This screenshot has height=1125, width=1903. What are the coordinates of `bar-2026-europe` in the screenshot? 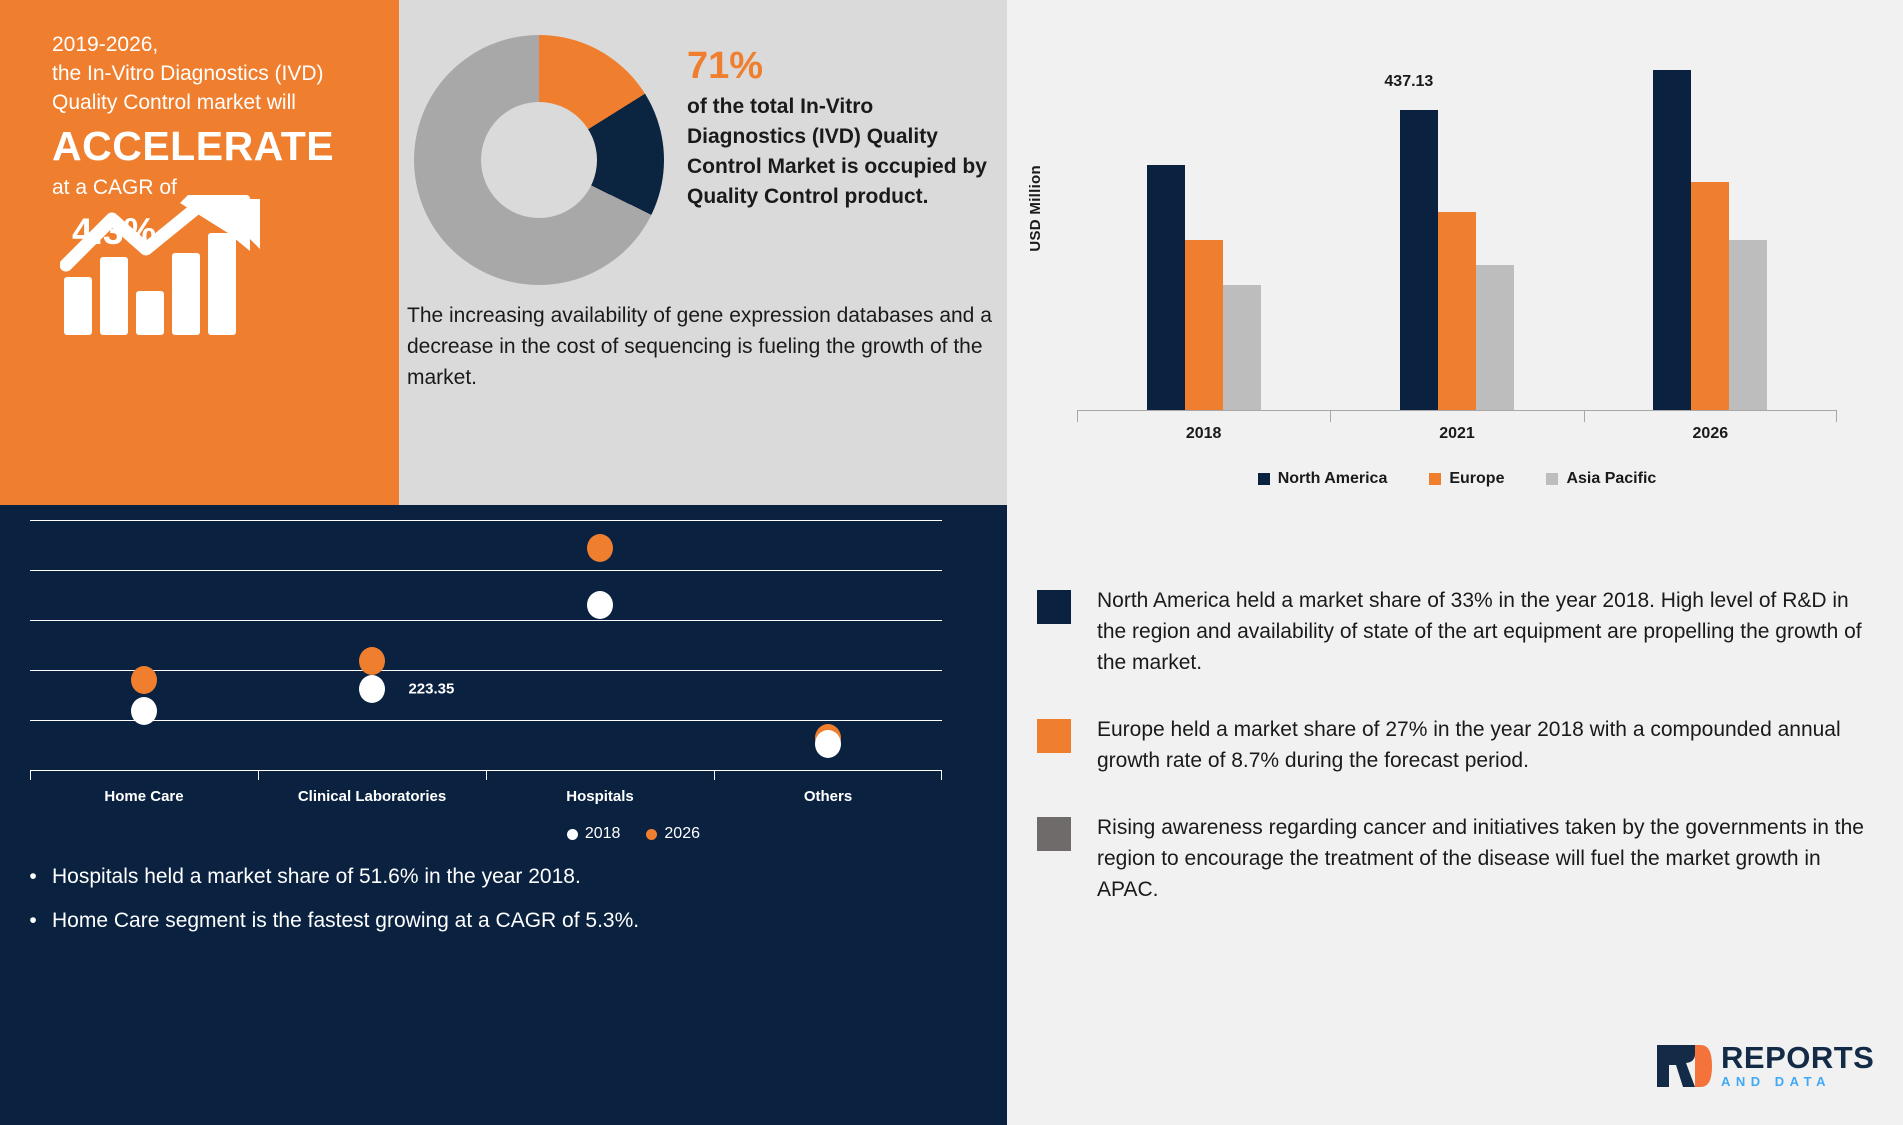 It's located at (1710, 296).